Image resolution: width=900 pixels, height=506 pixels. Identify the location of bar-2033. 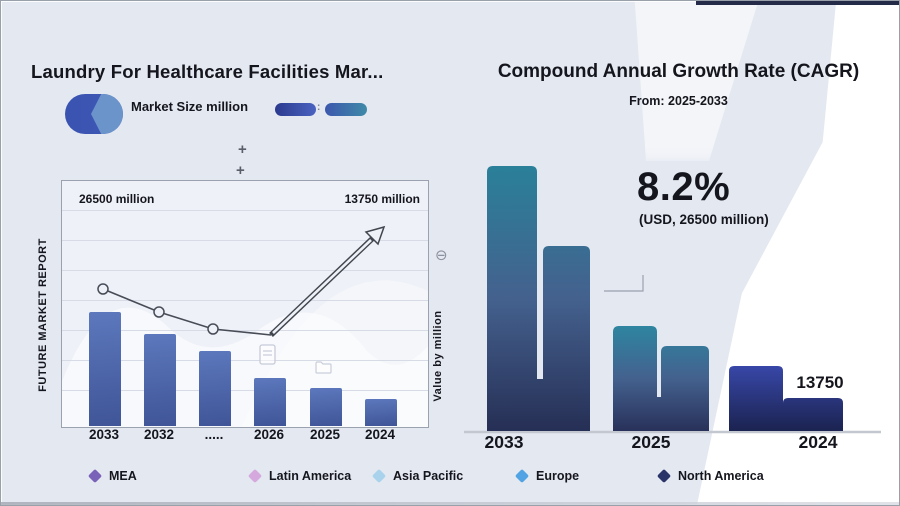
(105, 369).